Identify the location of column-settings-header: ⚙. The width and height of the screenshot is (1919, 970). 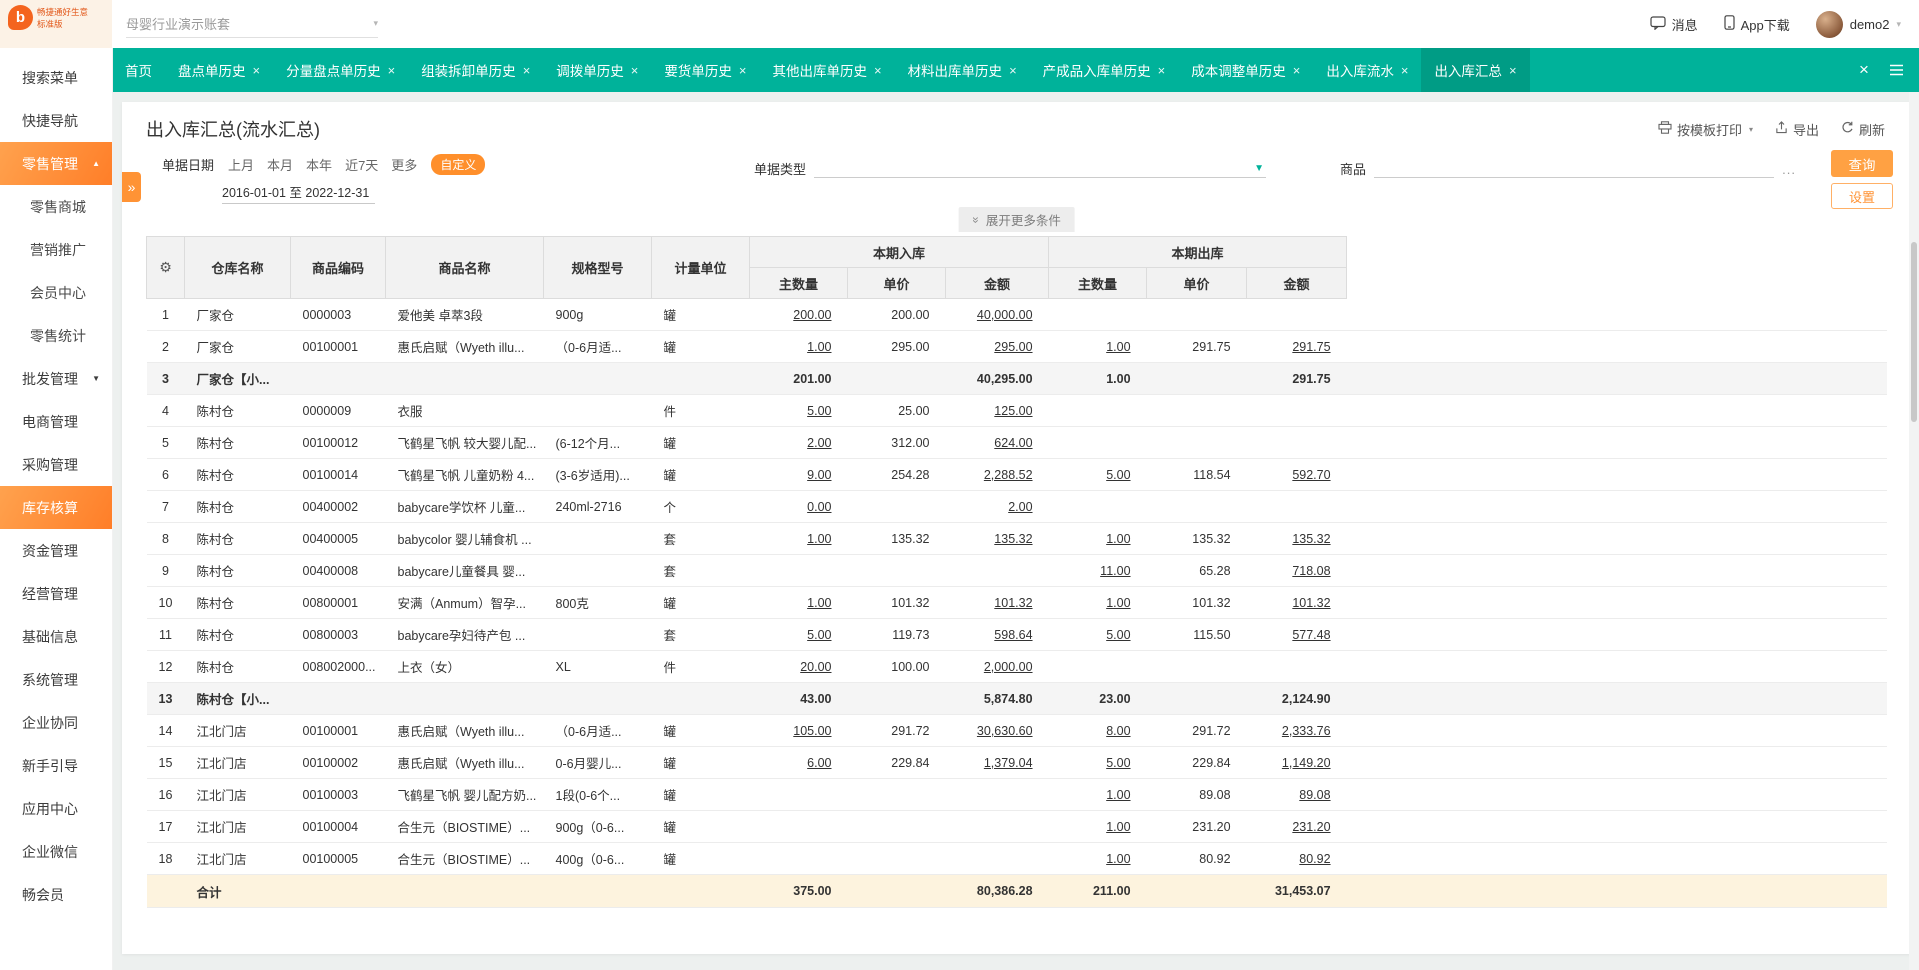
(165, 267).